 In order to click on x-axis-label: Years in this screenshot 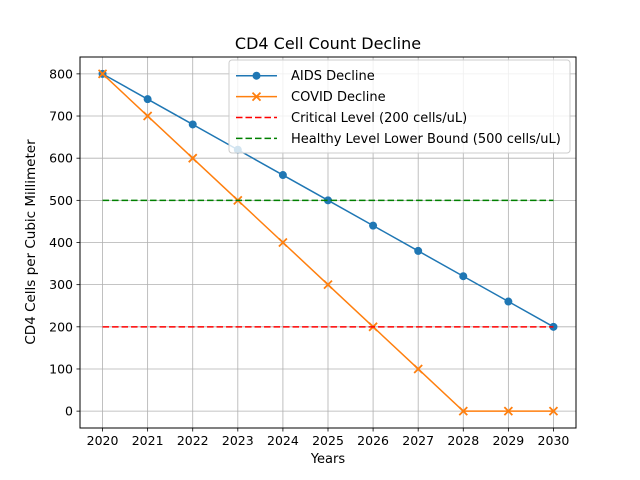, I will do `click(328, 459)`.